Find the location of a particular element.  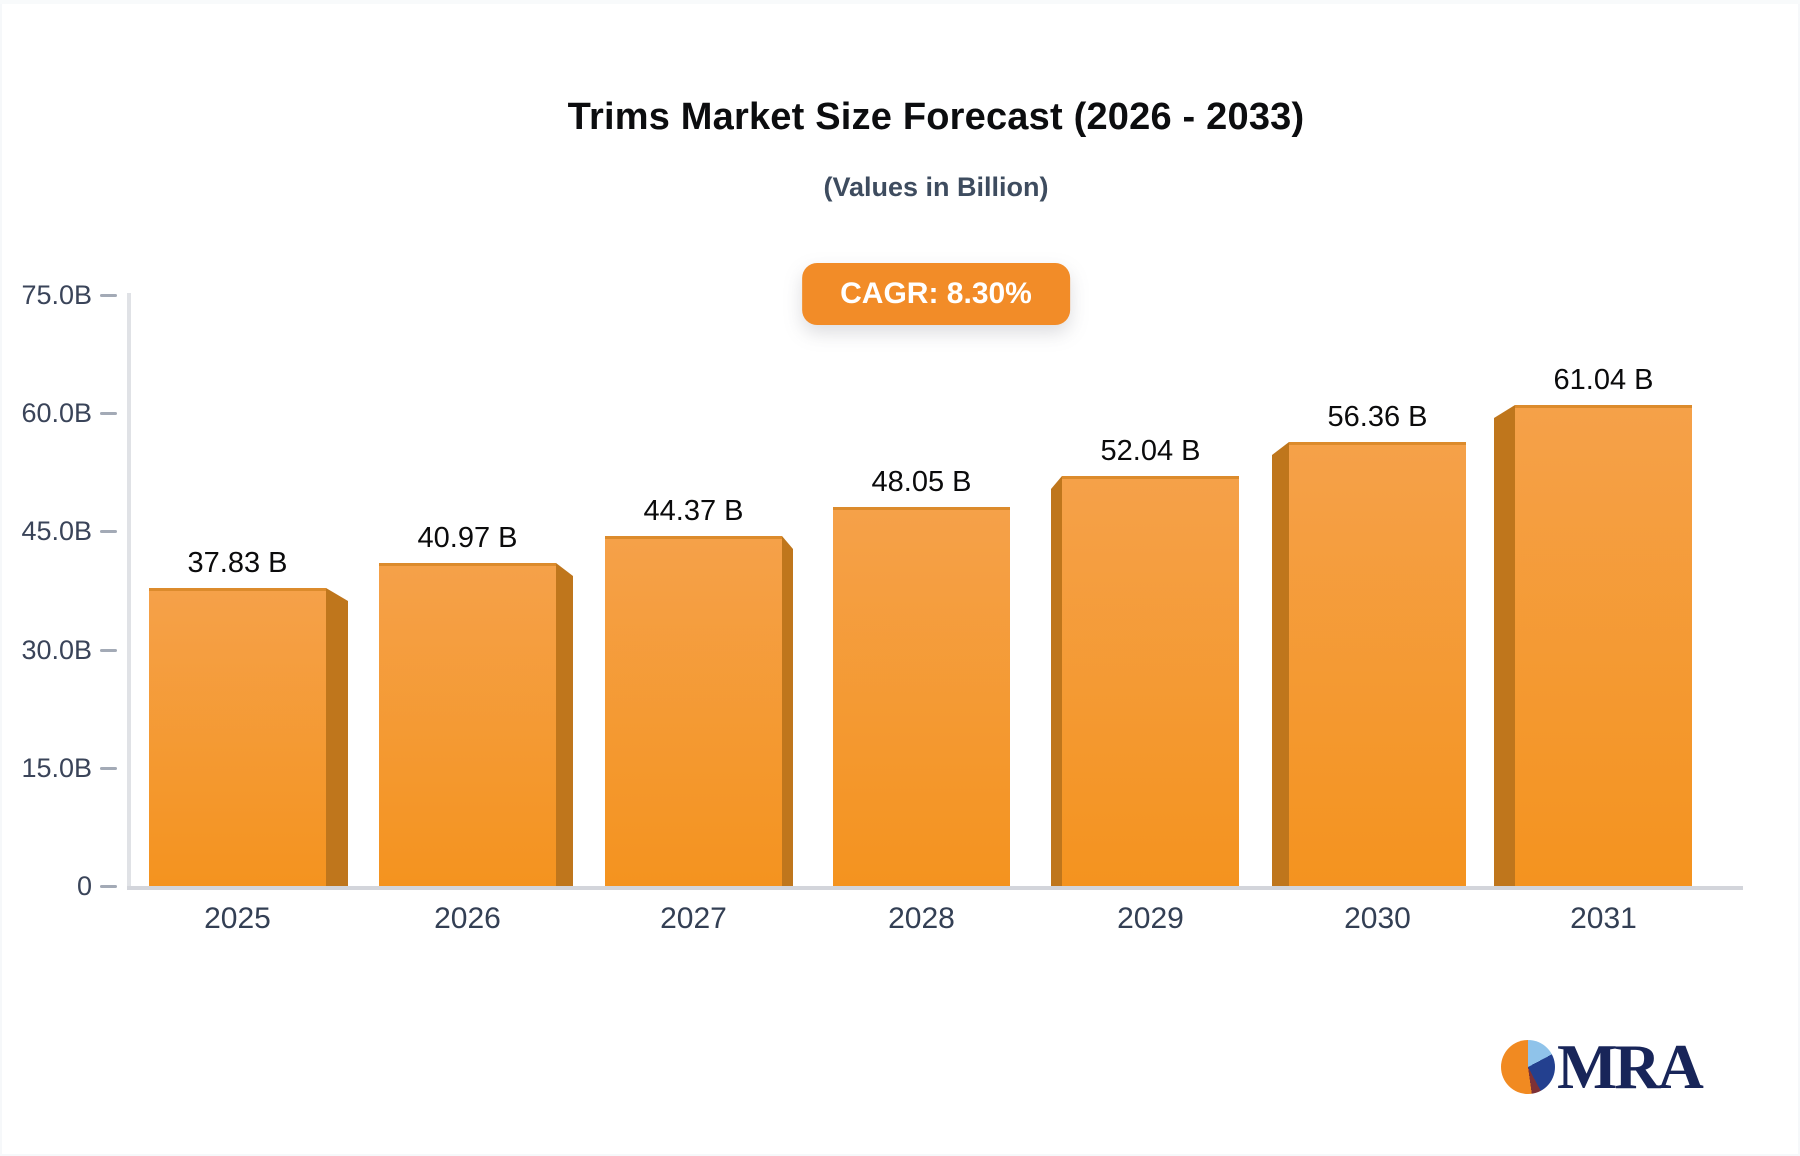

y-axis-tick-label: 45.0B is located at coordinates (56, 531).